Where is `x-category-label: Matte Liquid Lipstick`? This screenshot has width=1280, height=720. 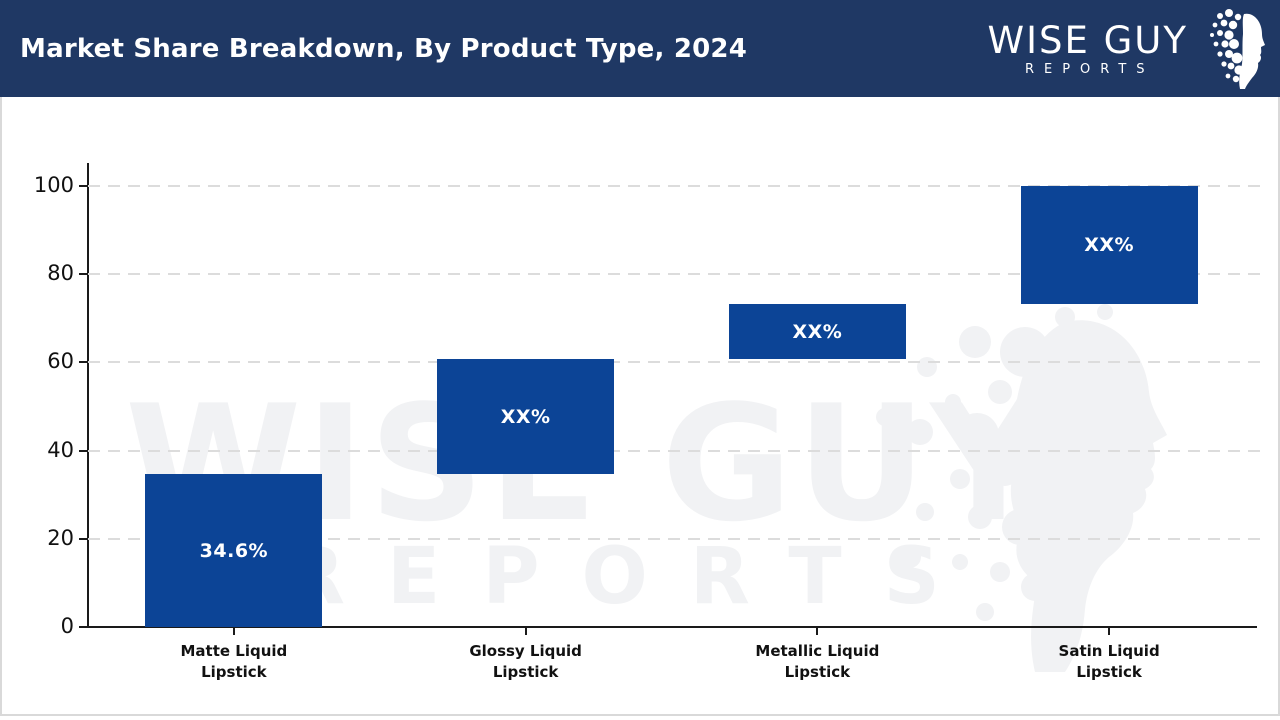
x-category-label: Matte Liquid Lipstick is located at coordinates (234, 661).